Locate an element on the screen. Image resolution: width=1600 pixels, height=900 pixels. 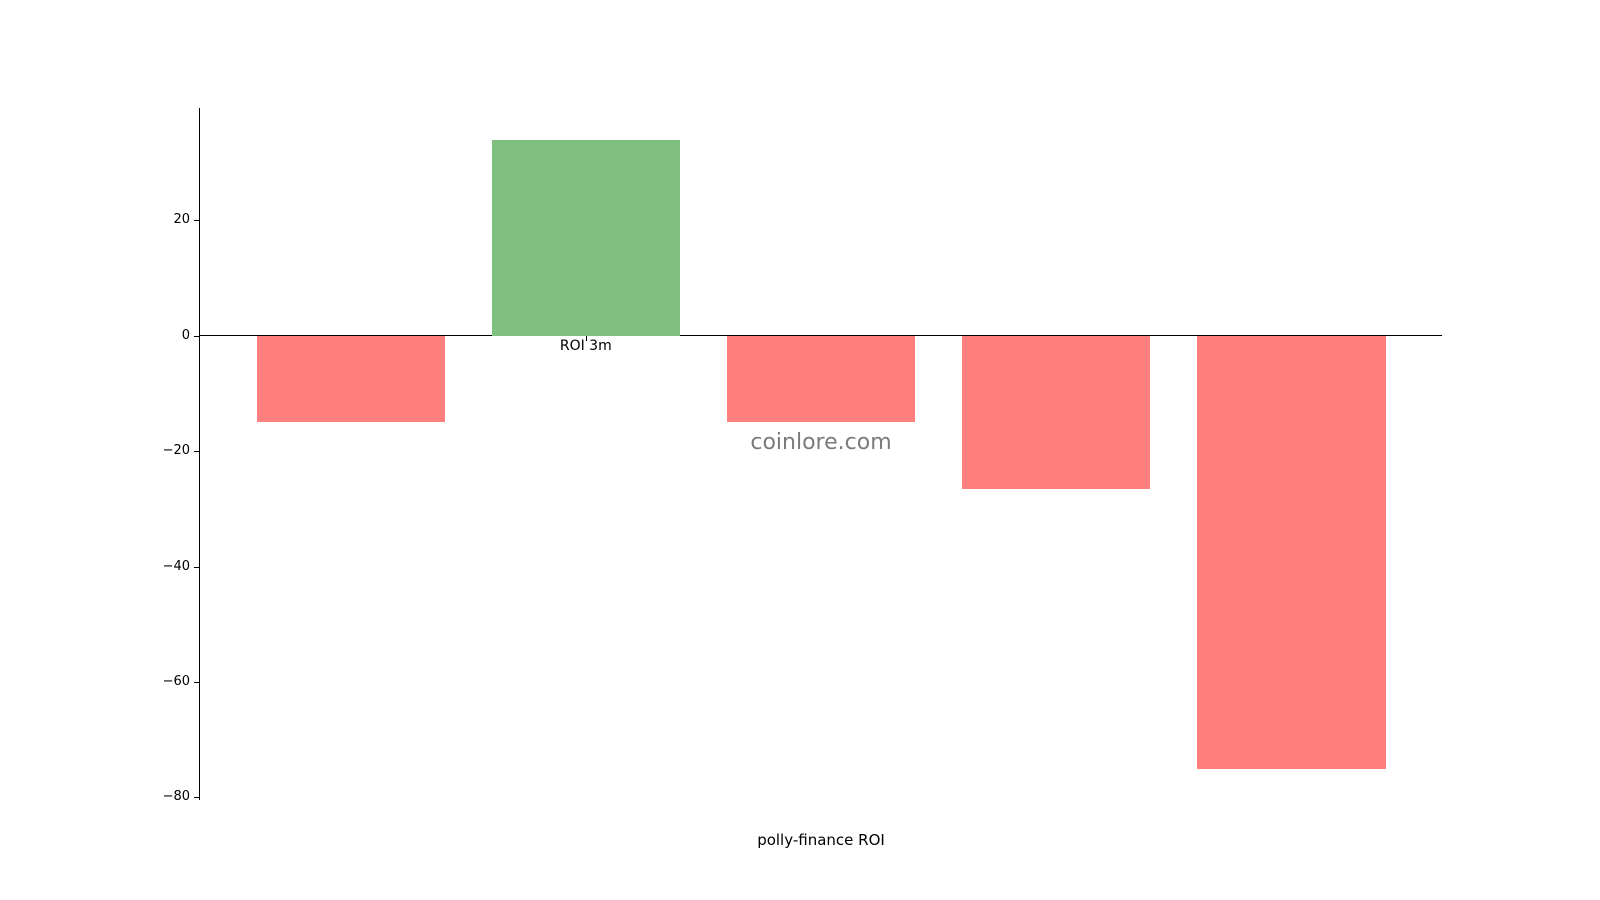
y-tick-label: 20 is located at coordinates (181, 220).